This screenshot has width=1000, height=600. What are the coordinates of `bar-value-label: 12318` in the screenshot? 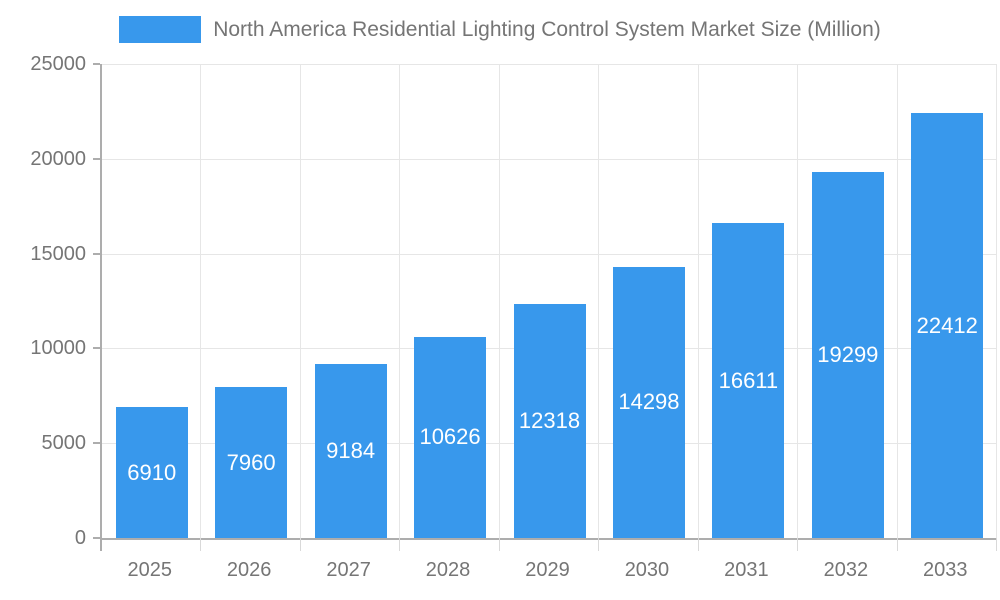 It's located at (549, 421).